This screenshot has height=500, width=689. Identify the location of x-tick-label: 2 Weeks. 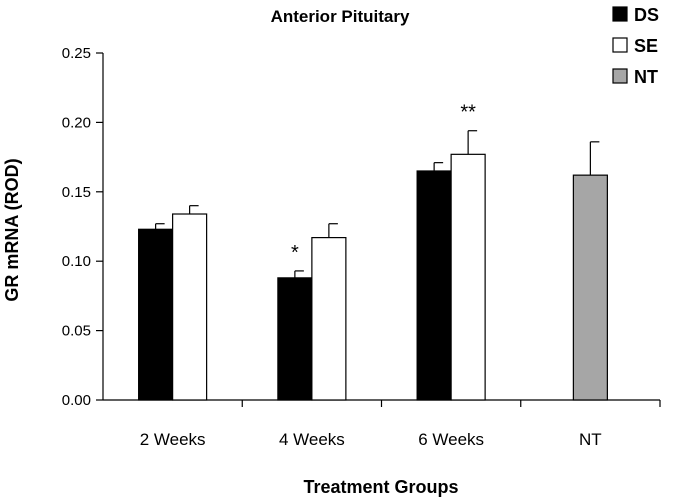
(173, 439).